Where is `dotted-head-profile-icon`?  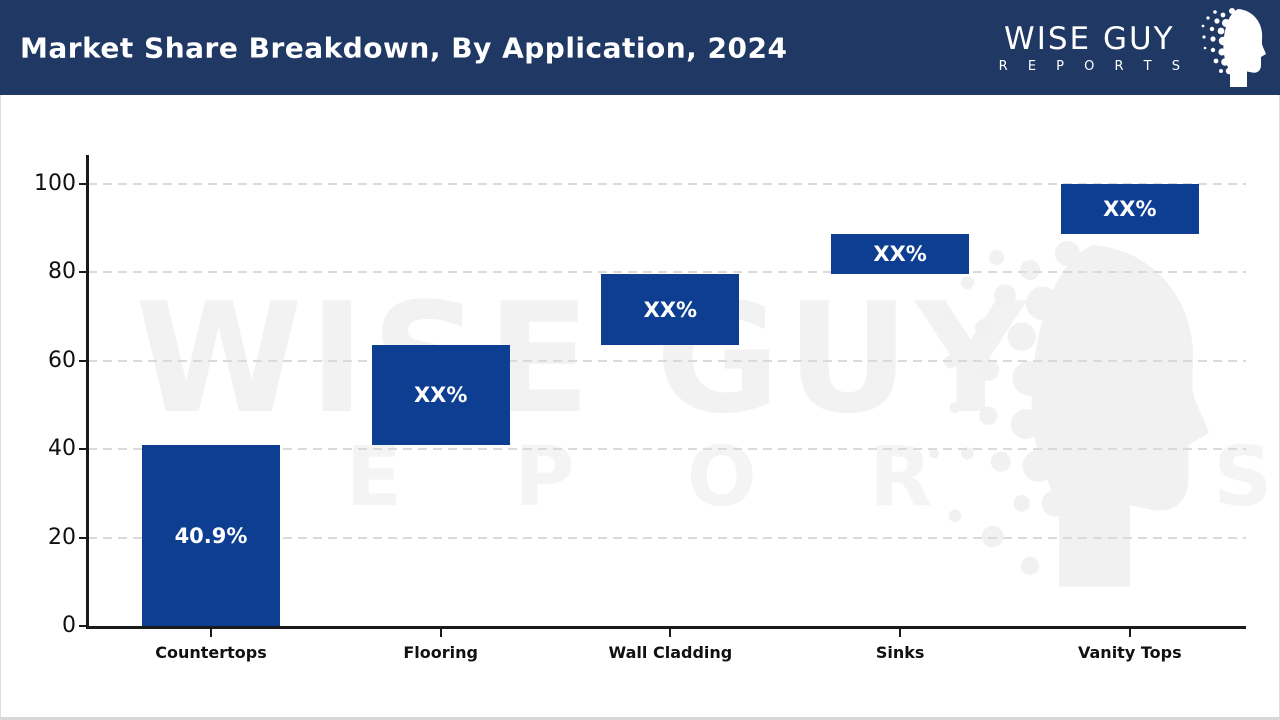 dotted-head-profile-icon is located at coordinates (1229, 48).